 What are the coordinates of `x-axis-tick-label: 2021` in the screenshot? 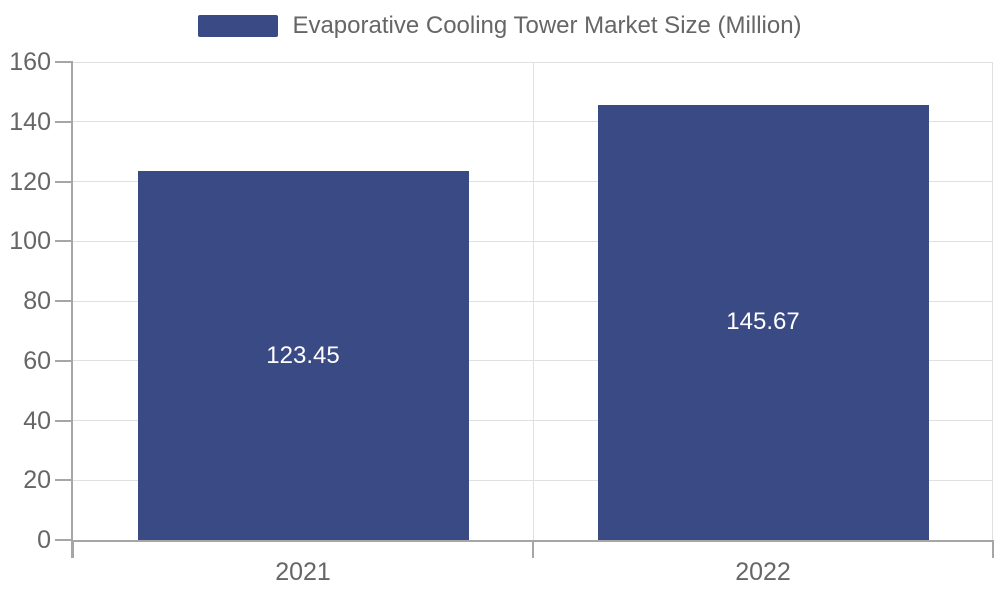 It's located at (303, 572).